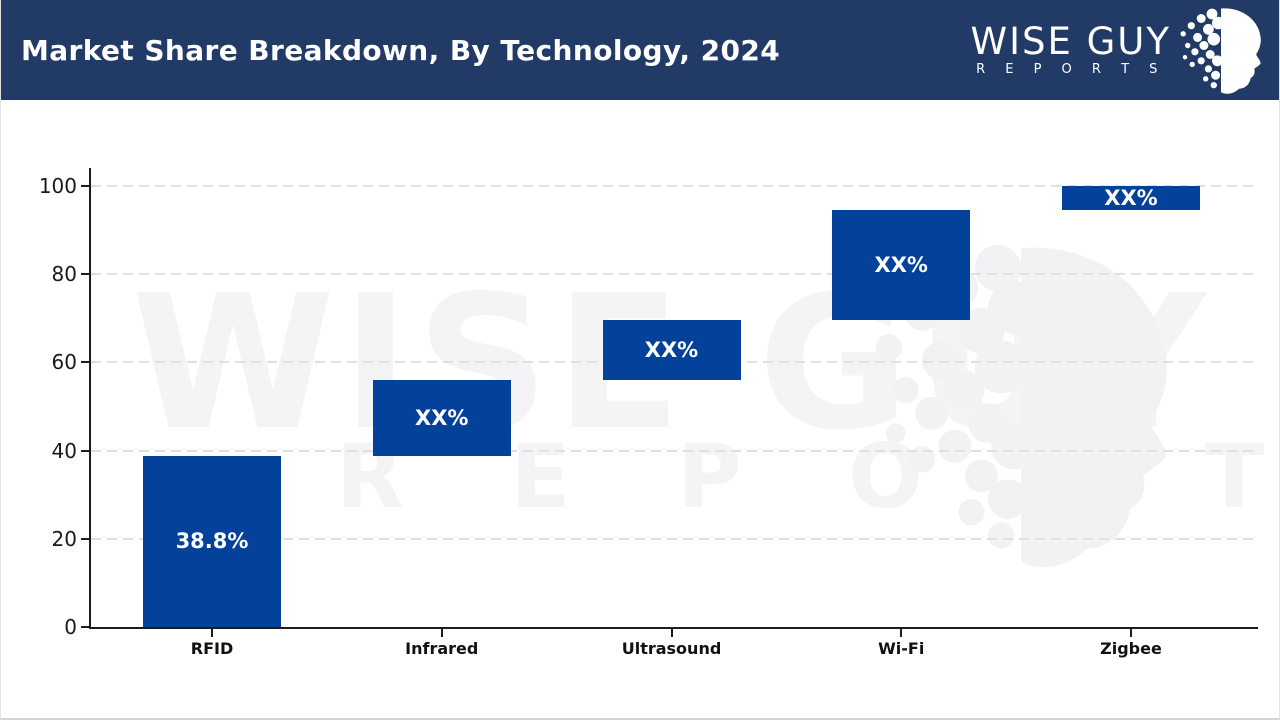  What do you see at coordinates (441, 633) in the screenshot?
I see `x-tick-infrared` at bounding box center [441, 633].